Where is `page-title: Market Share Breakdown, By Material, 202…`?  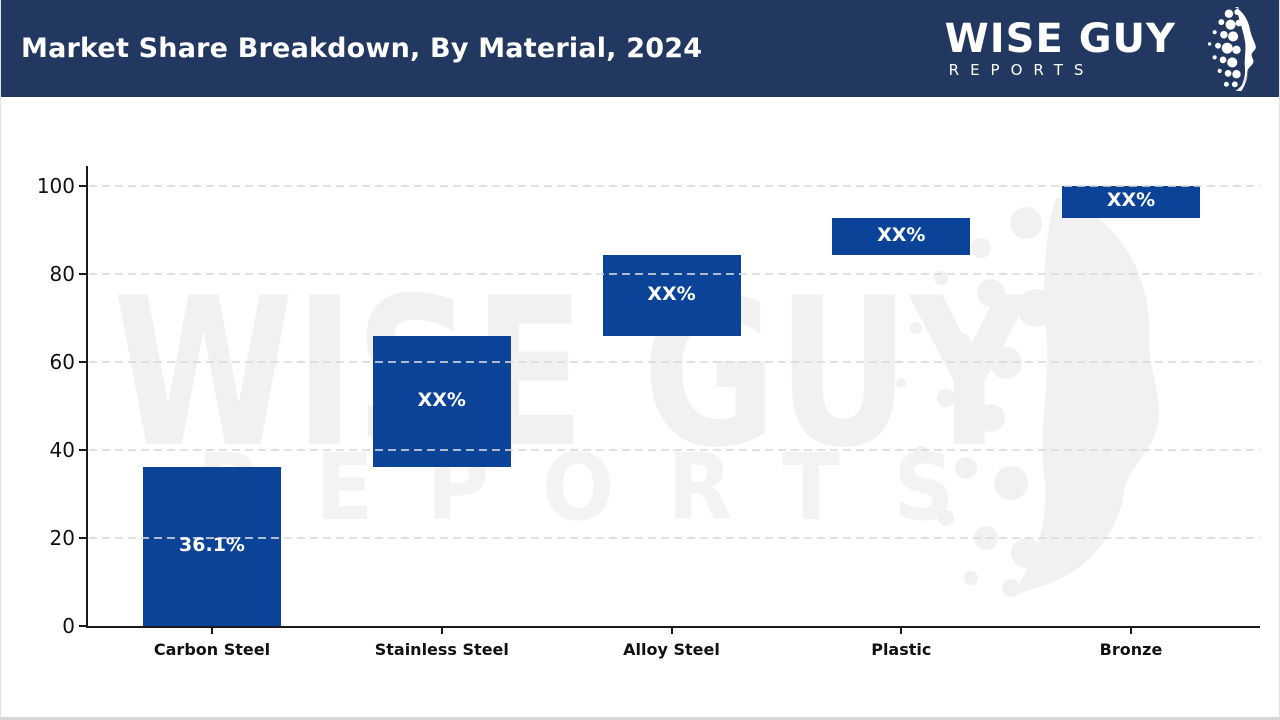 page-title: Market Share Breakdown, By Material, 202… is located at coordinates (362, 48).